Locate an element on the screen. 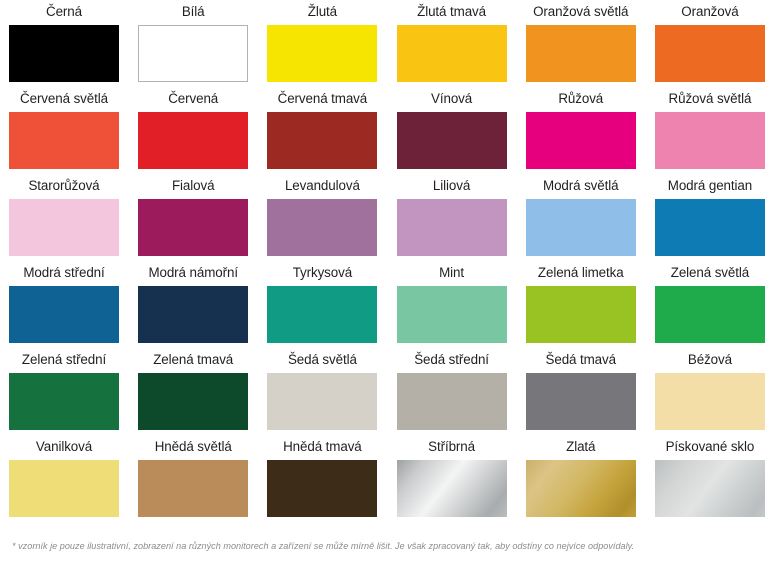  swatch-cell: Mint is located at coordinates (461, 308).